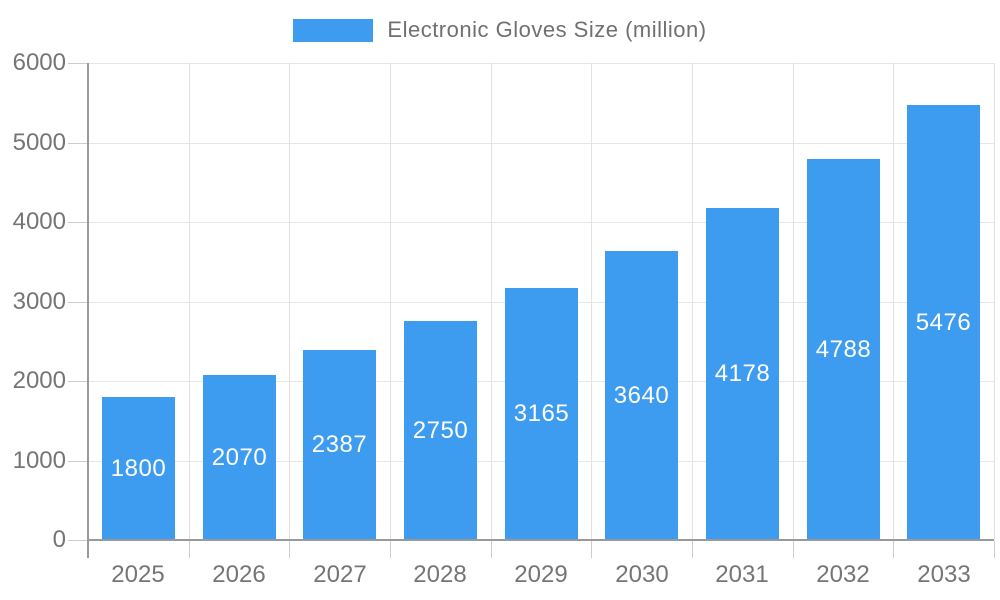  Describe the element at coordinates (333, 30) in the screenshot. I see `legend-swatch` at that location.